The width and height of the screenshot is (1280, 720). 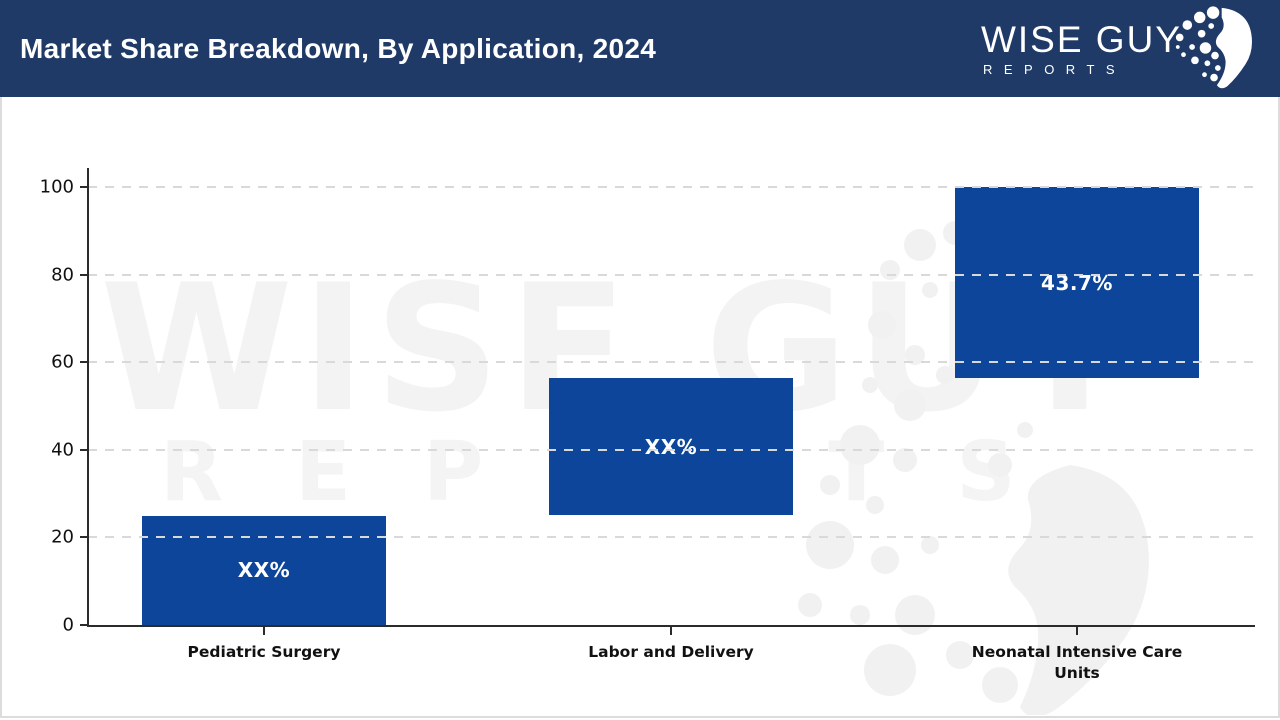 I want to click on y-axis-tick-label: 80, so click(x=62, y=275).